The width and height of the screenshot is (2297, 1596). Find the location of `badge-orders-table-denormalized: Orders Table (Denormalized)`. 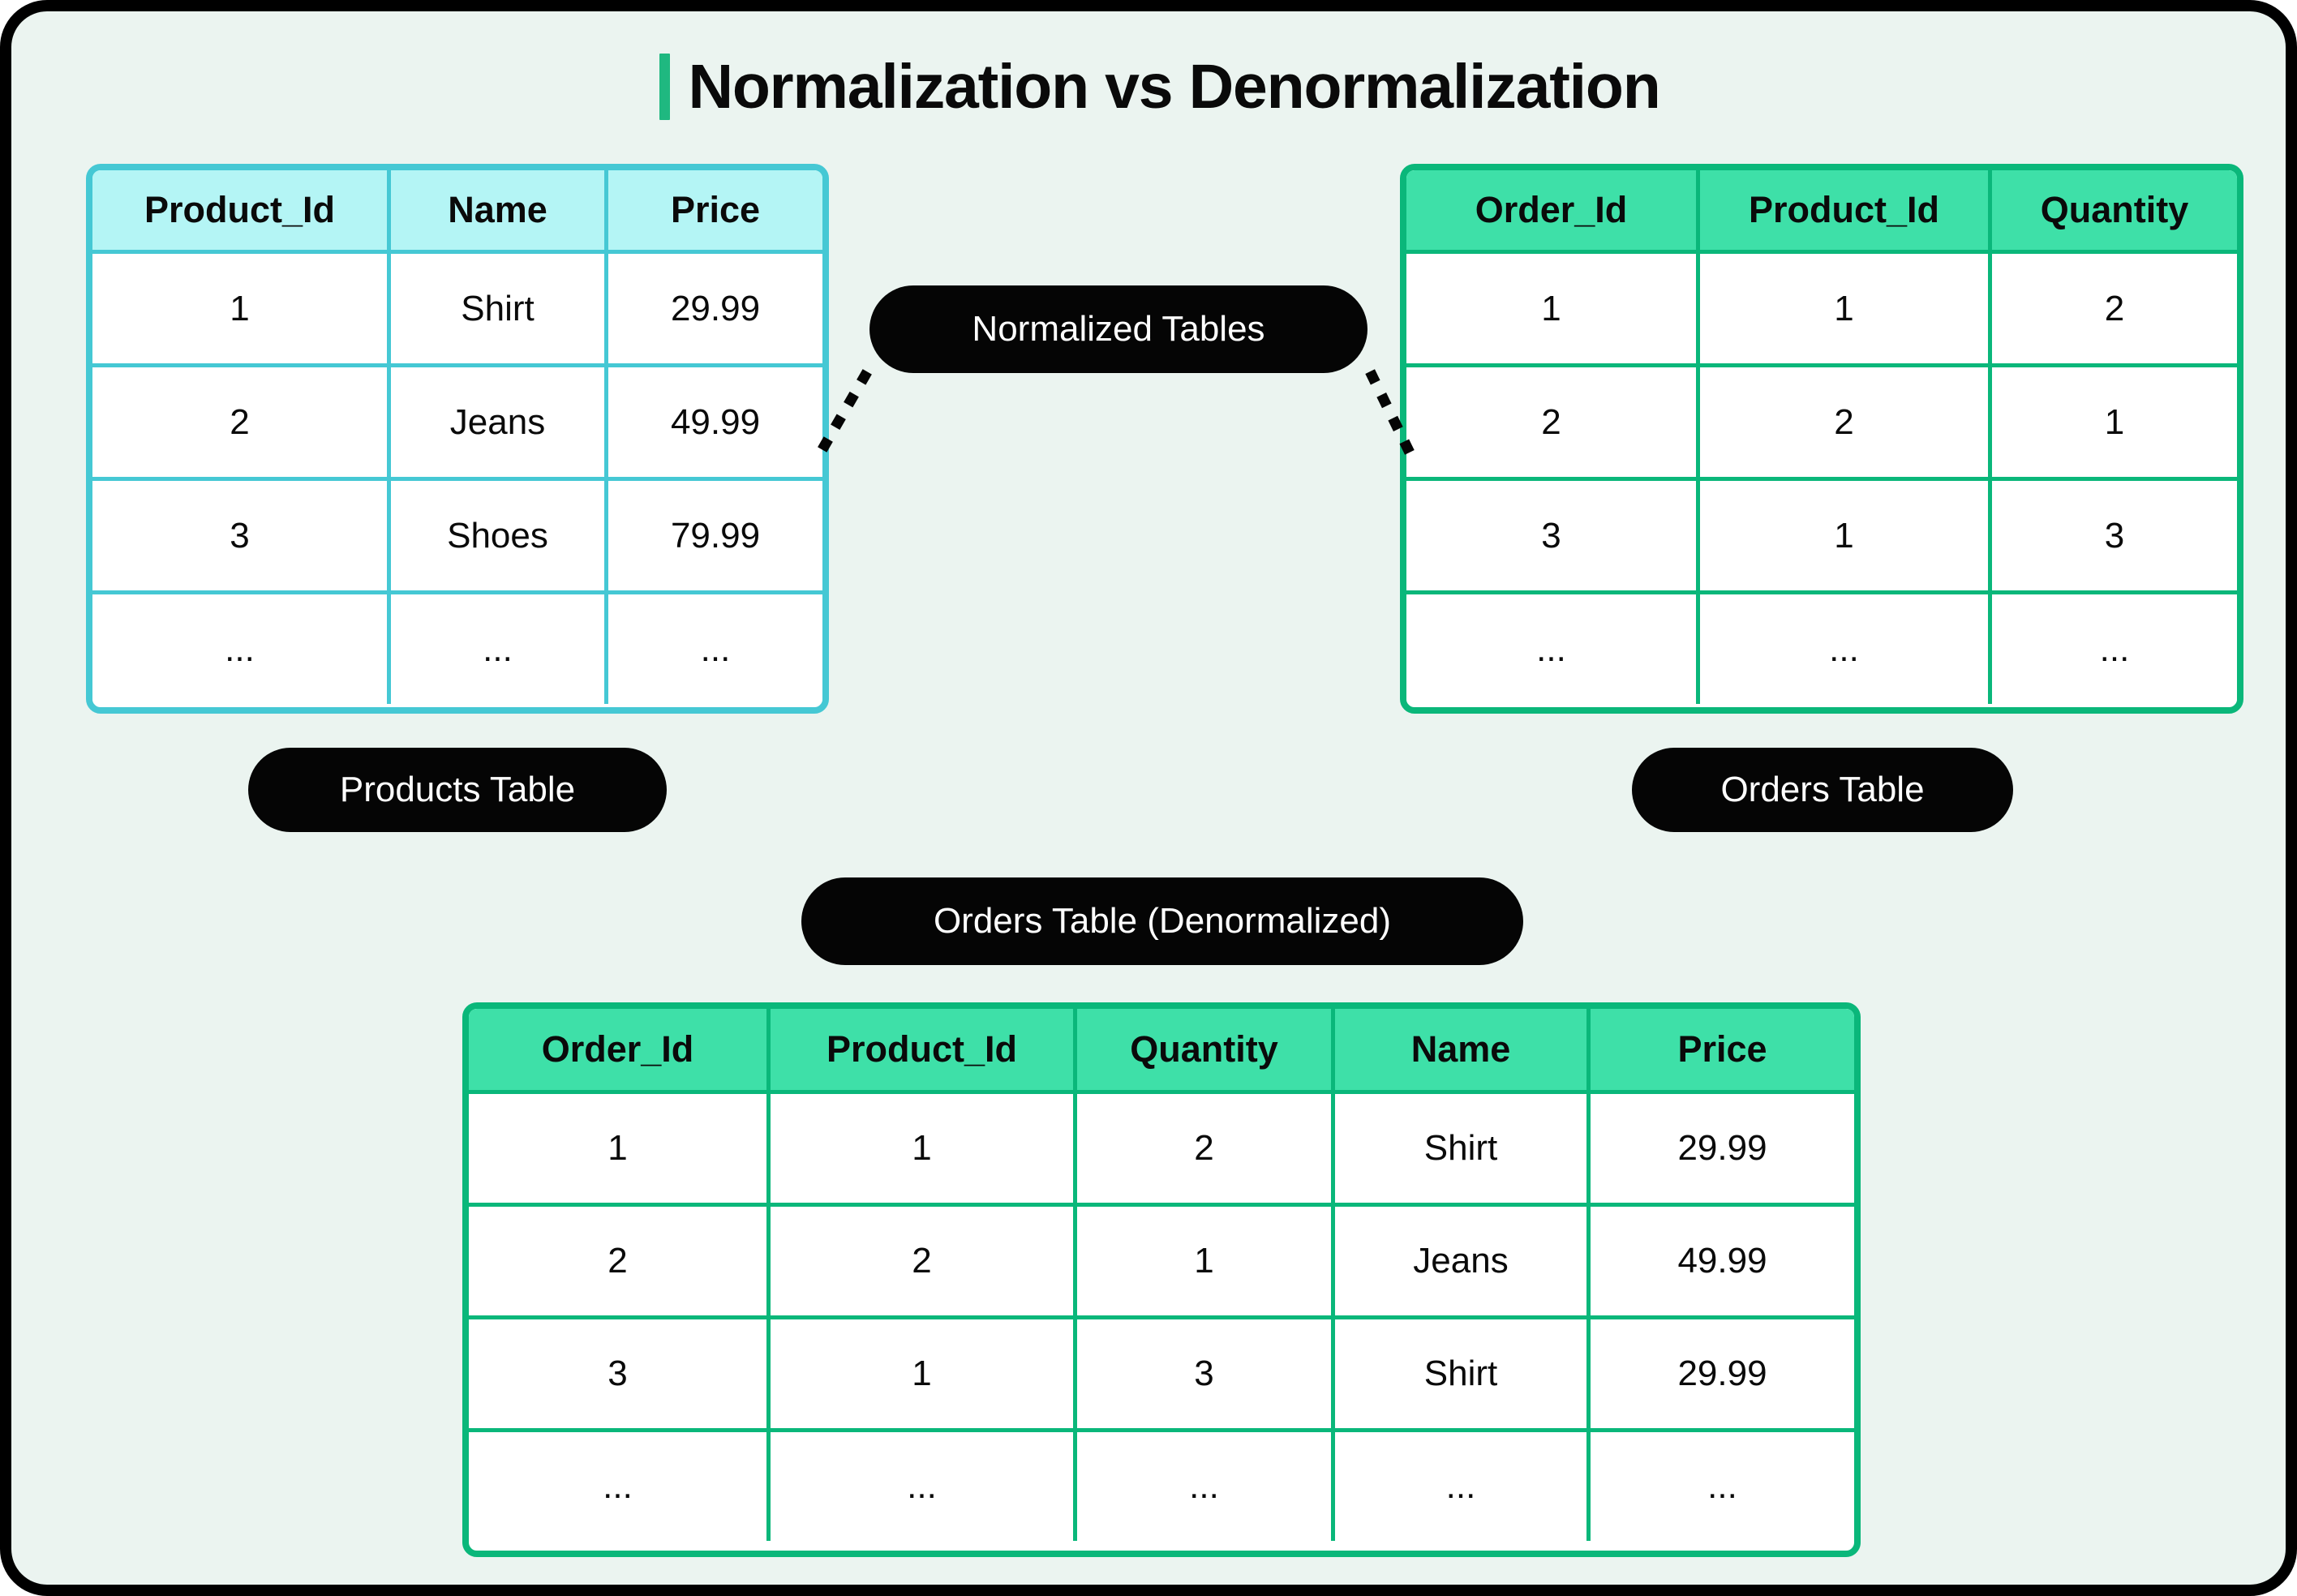

badge-orders-table-denormalized: Orders Table (Denormalized) is located at coordinates (1162, 921).